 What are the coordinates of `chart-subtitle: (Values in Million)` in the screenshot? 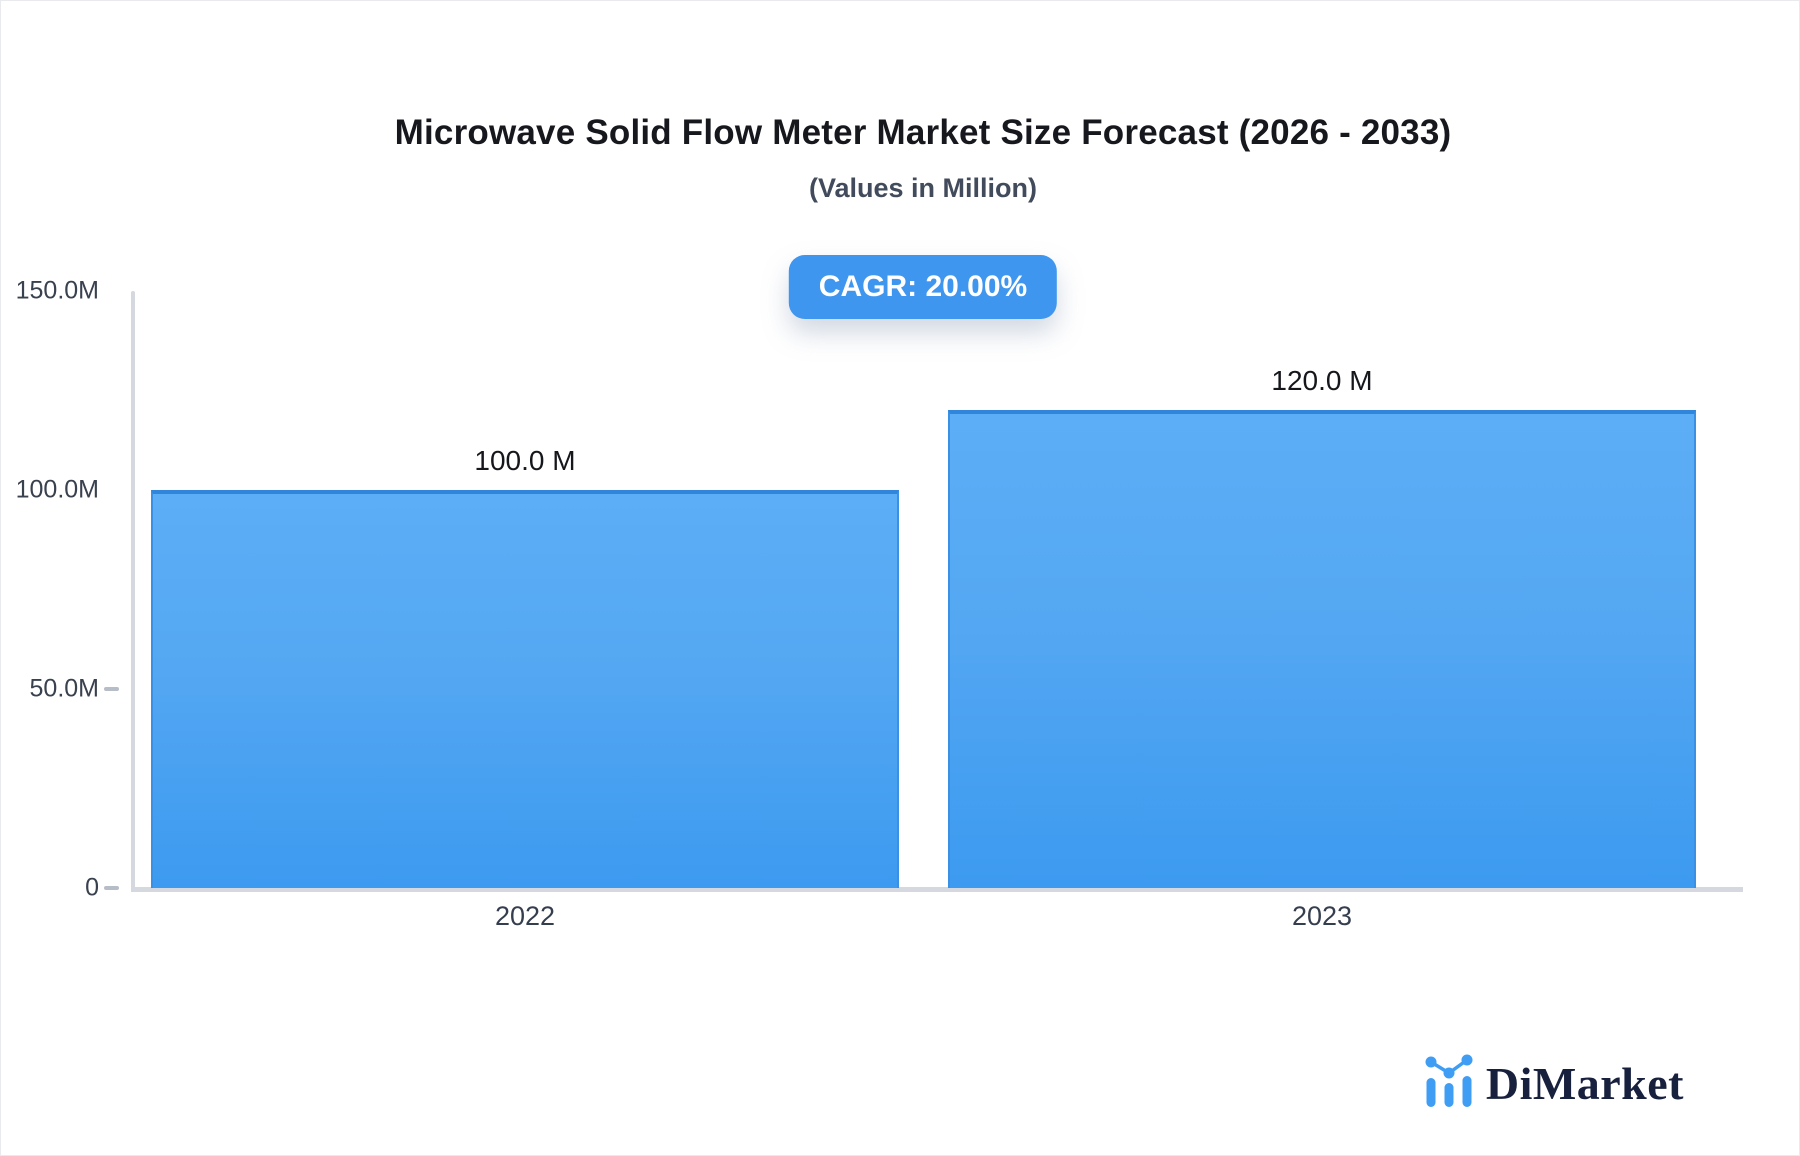 It's located at (923, 188).